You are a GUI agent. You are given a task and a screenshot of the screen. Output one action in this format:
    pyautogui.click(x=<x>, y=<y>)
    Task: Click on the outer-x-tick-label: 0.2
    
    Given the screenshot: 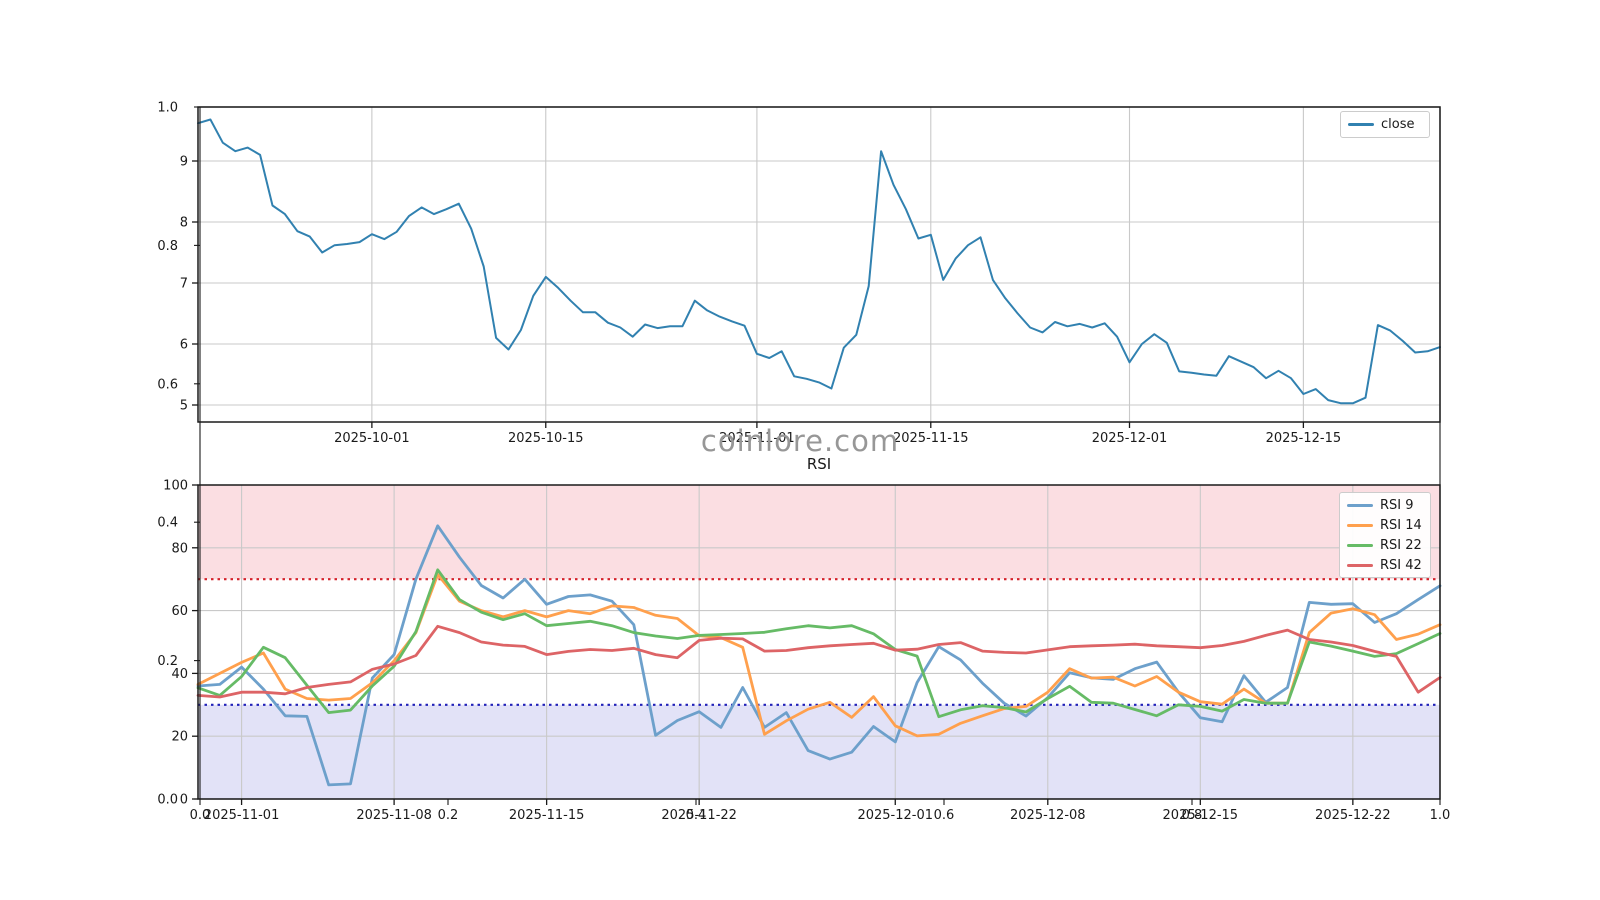 What is the action you would take?
    pyautogui.click(x=448, y=815)
    